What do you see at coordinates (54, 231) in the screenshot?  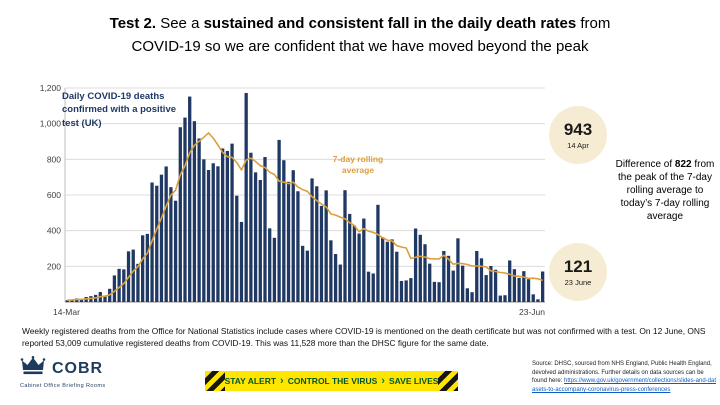 I see `svg-text: 400` at bounding box center [54, 231].